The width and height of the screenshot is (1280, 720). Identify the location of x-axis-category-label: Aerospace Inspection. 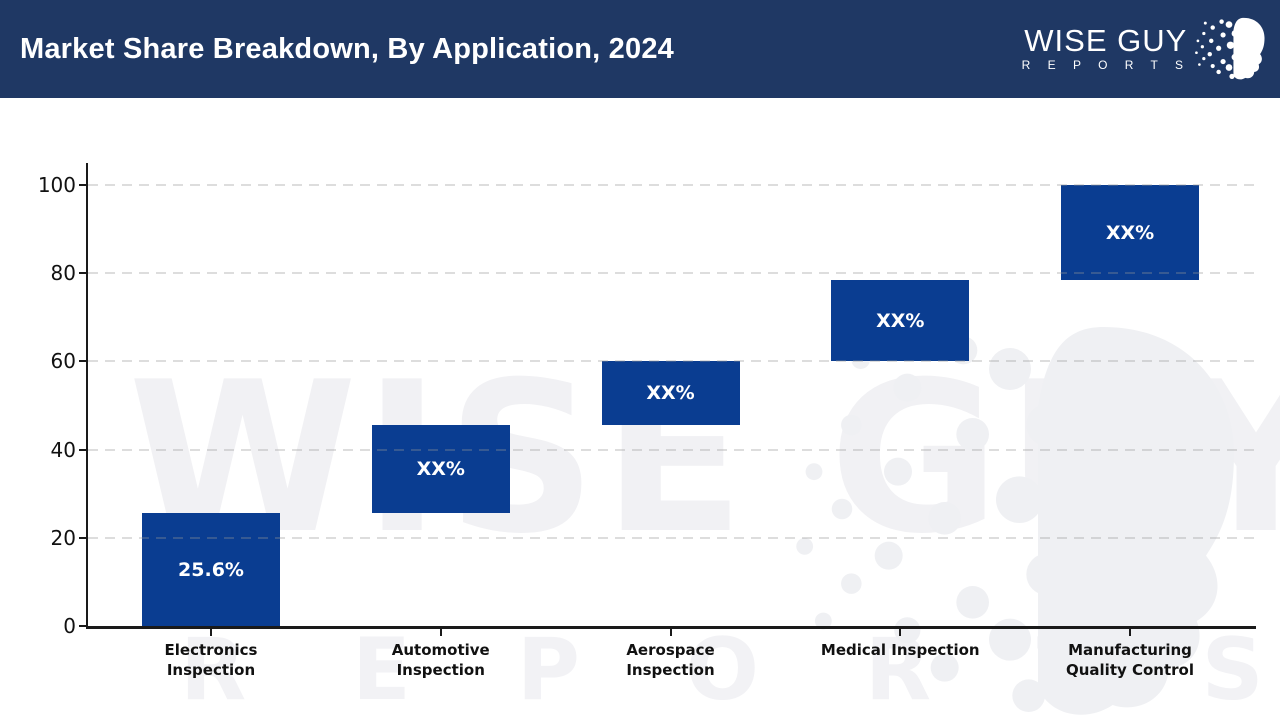
(671, 660).